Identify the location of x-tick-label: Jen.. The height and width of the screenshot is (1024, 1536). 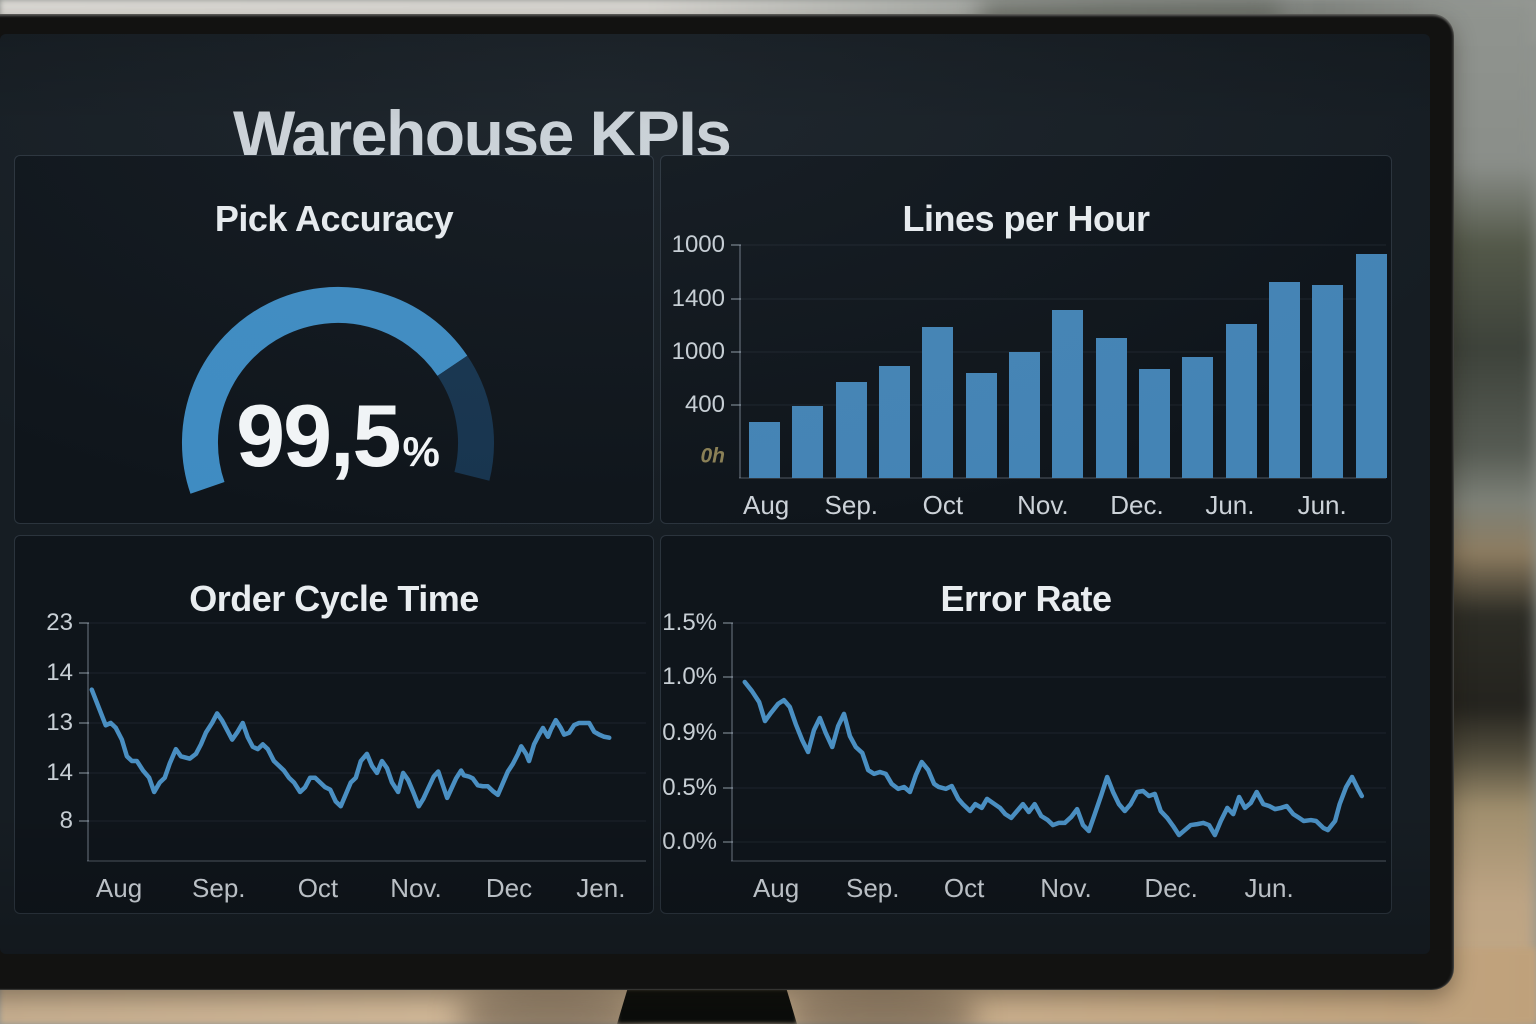
(601, 888).